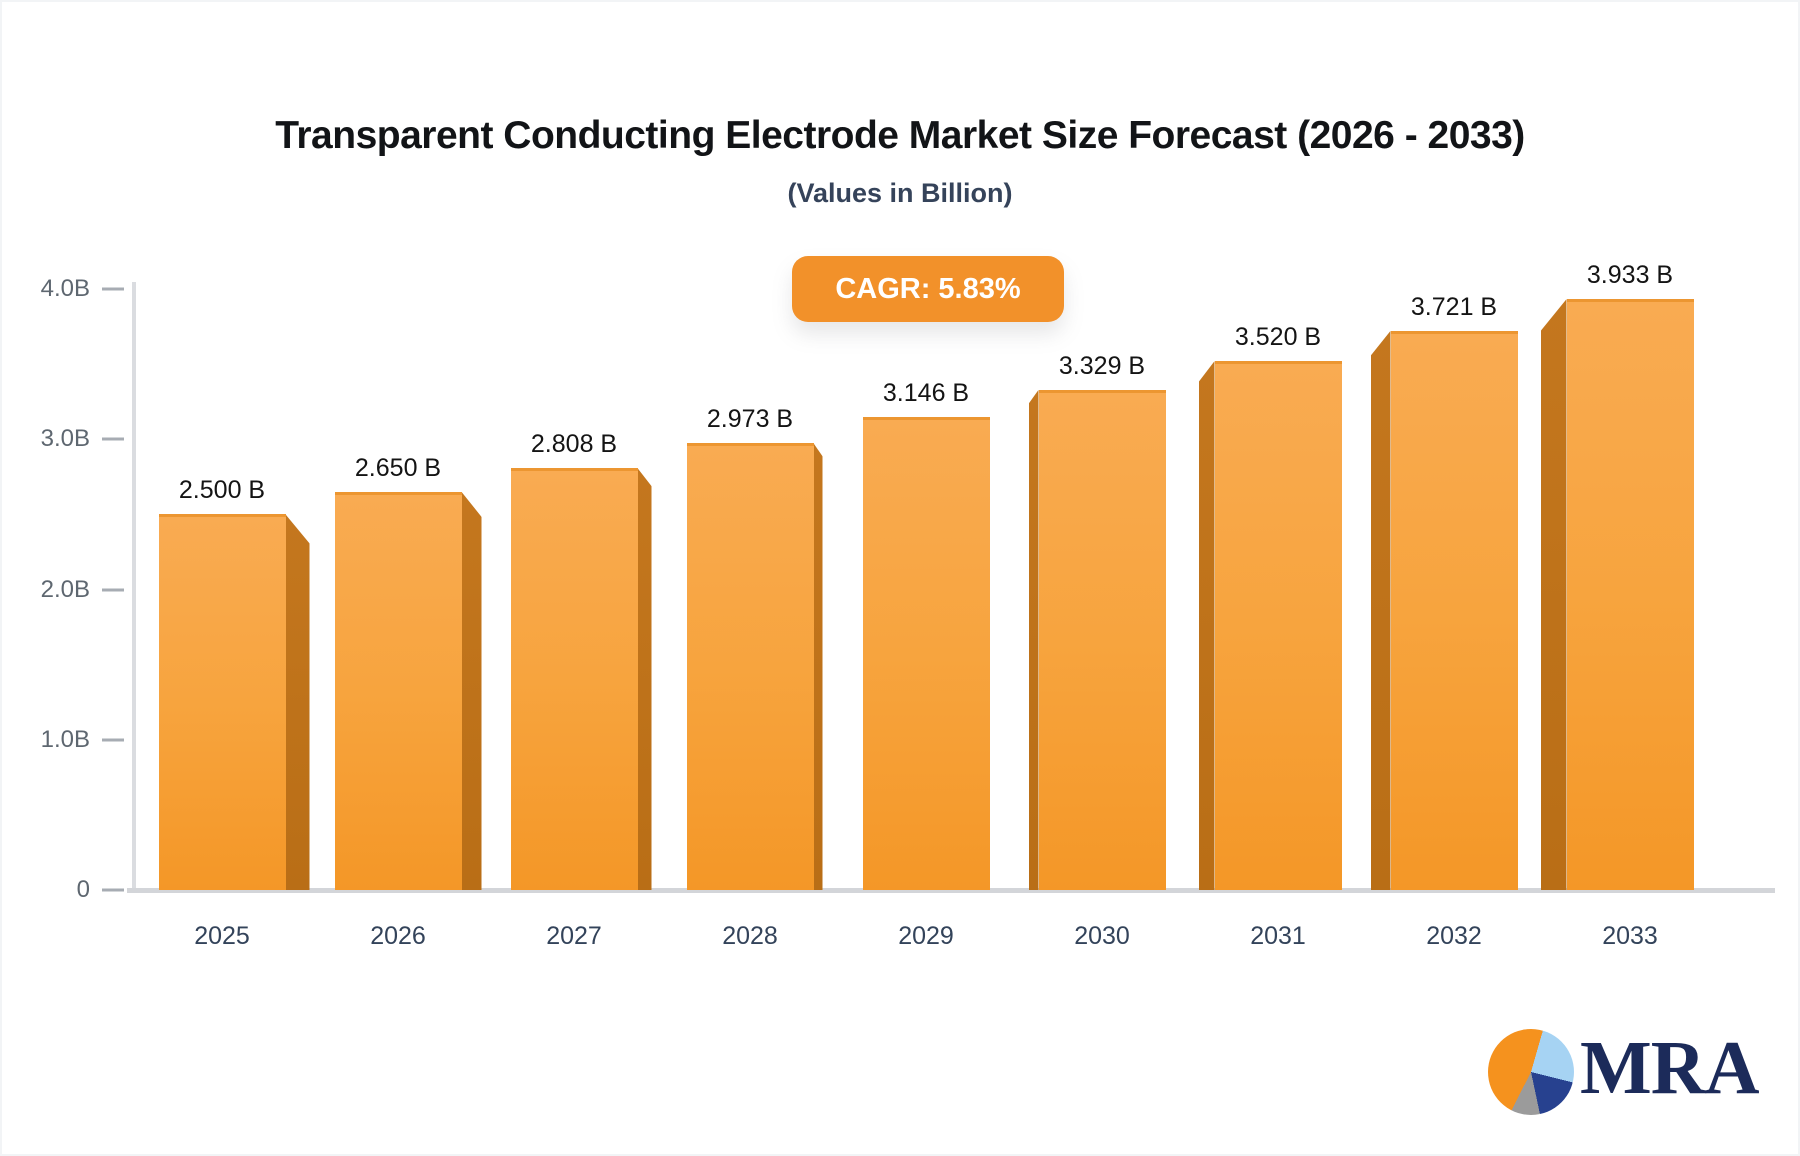 The height and width of the screenshot is (1156, 1800). What do you see at coordinates (222, 936) in the screenshot?
I see `x-tick-label-2025: 2025` at bounding box center [222, 936].